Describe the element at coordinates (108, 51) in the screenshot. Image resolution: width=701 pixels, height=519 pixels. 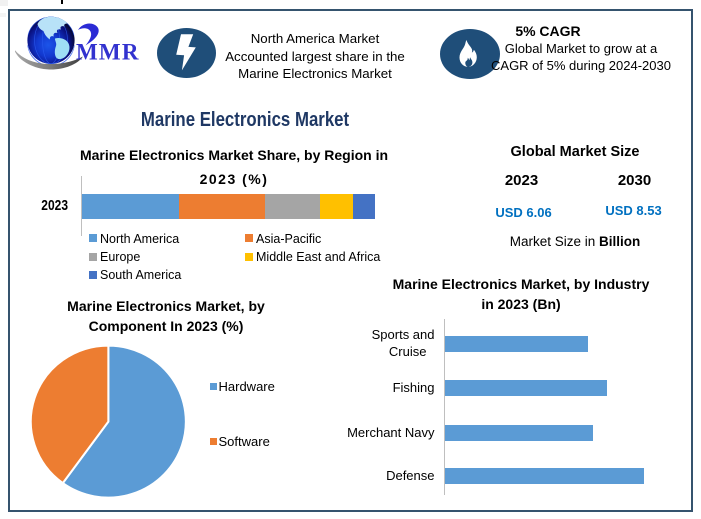
I see `svg-text: MMR` at that location.